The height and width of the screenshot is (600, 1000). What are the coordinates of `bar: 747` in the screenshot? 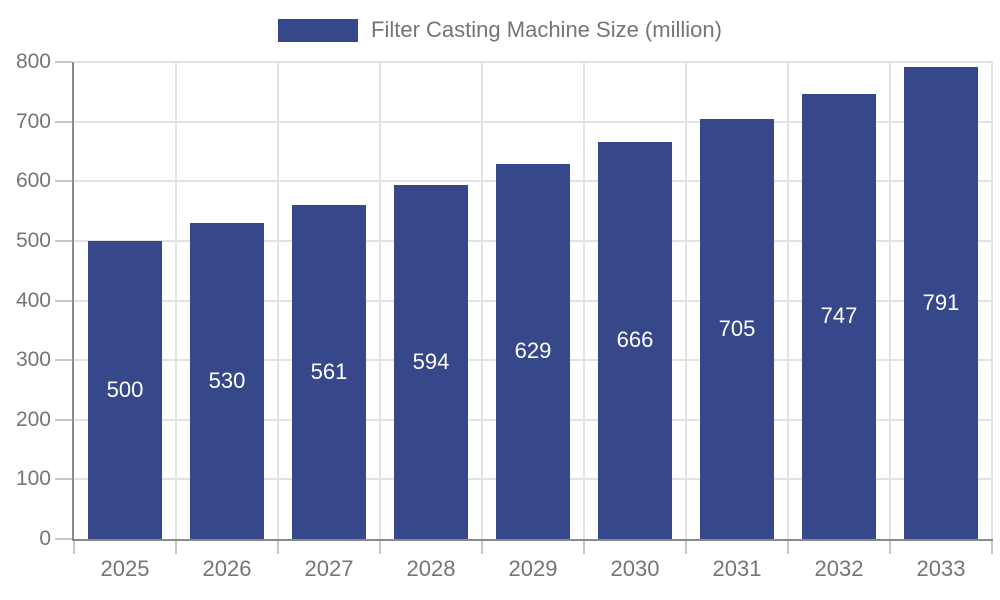 It's located at (839, 316).